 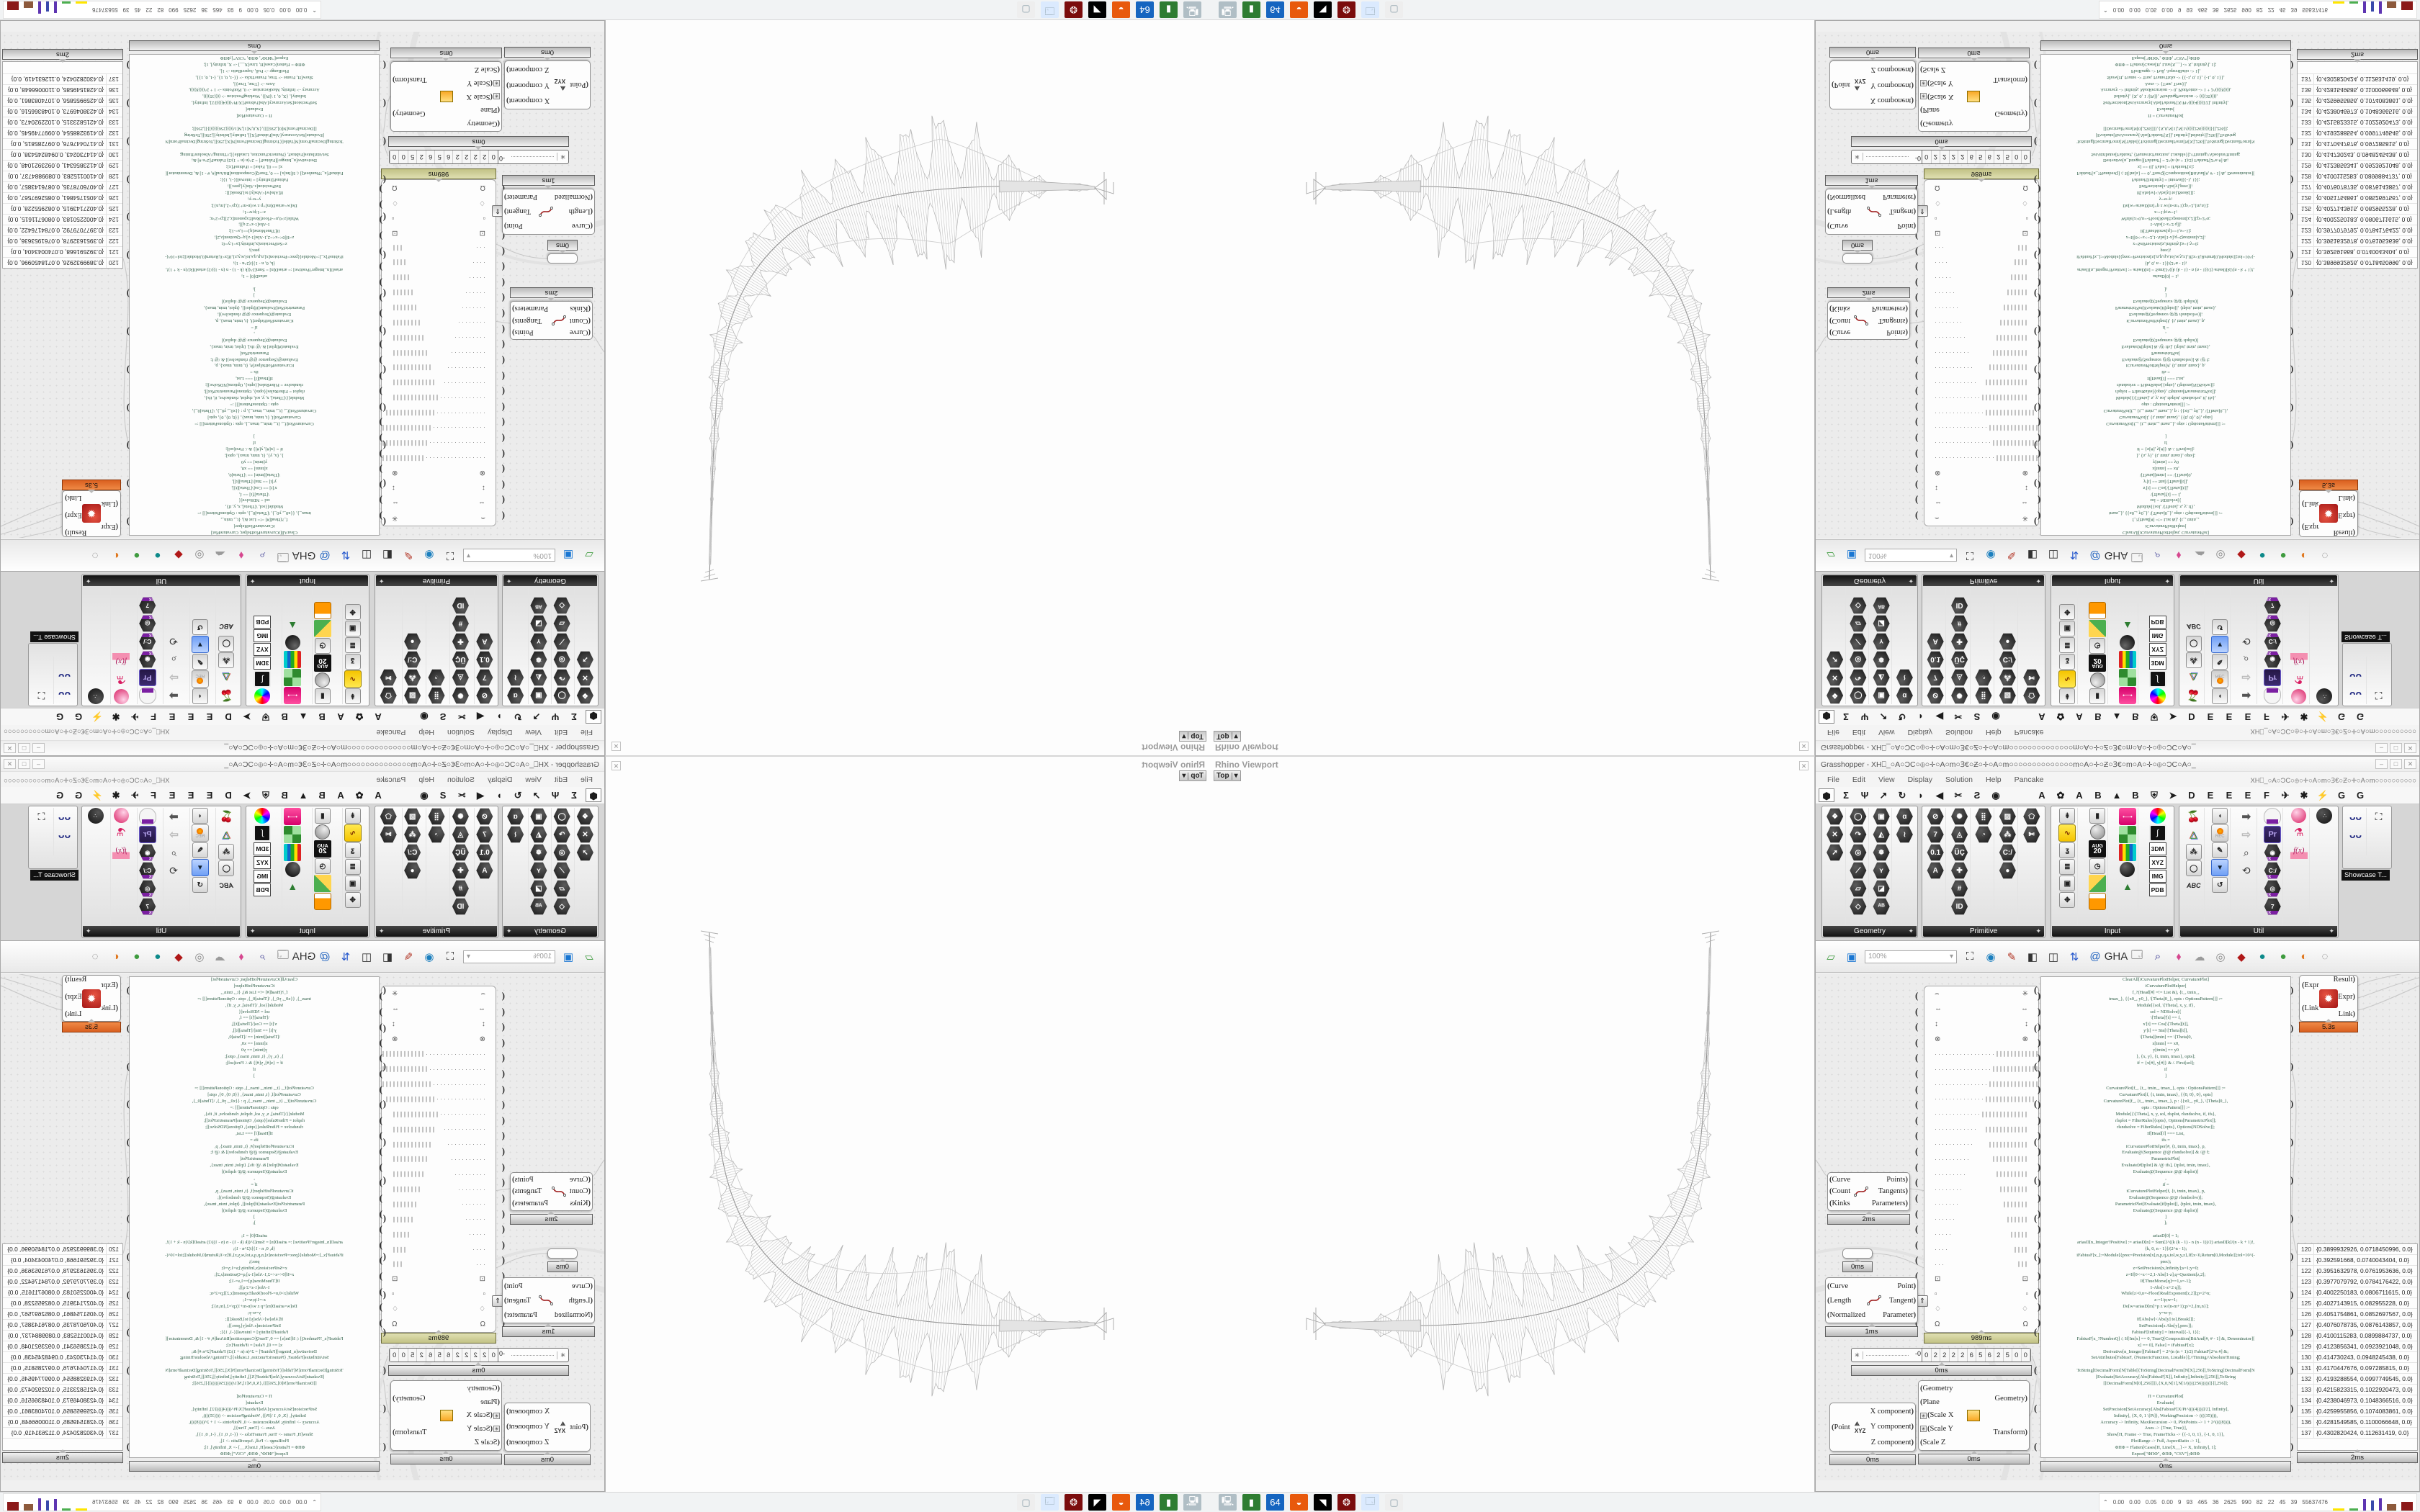 I want to click on system-monitor-app-icon: 🖳, so click(x=1192, y=1502).